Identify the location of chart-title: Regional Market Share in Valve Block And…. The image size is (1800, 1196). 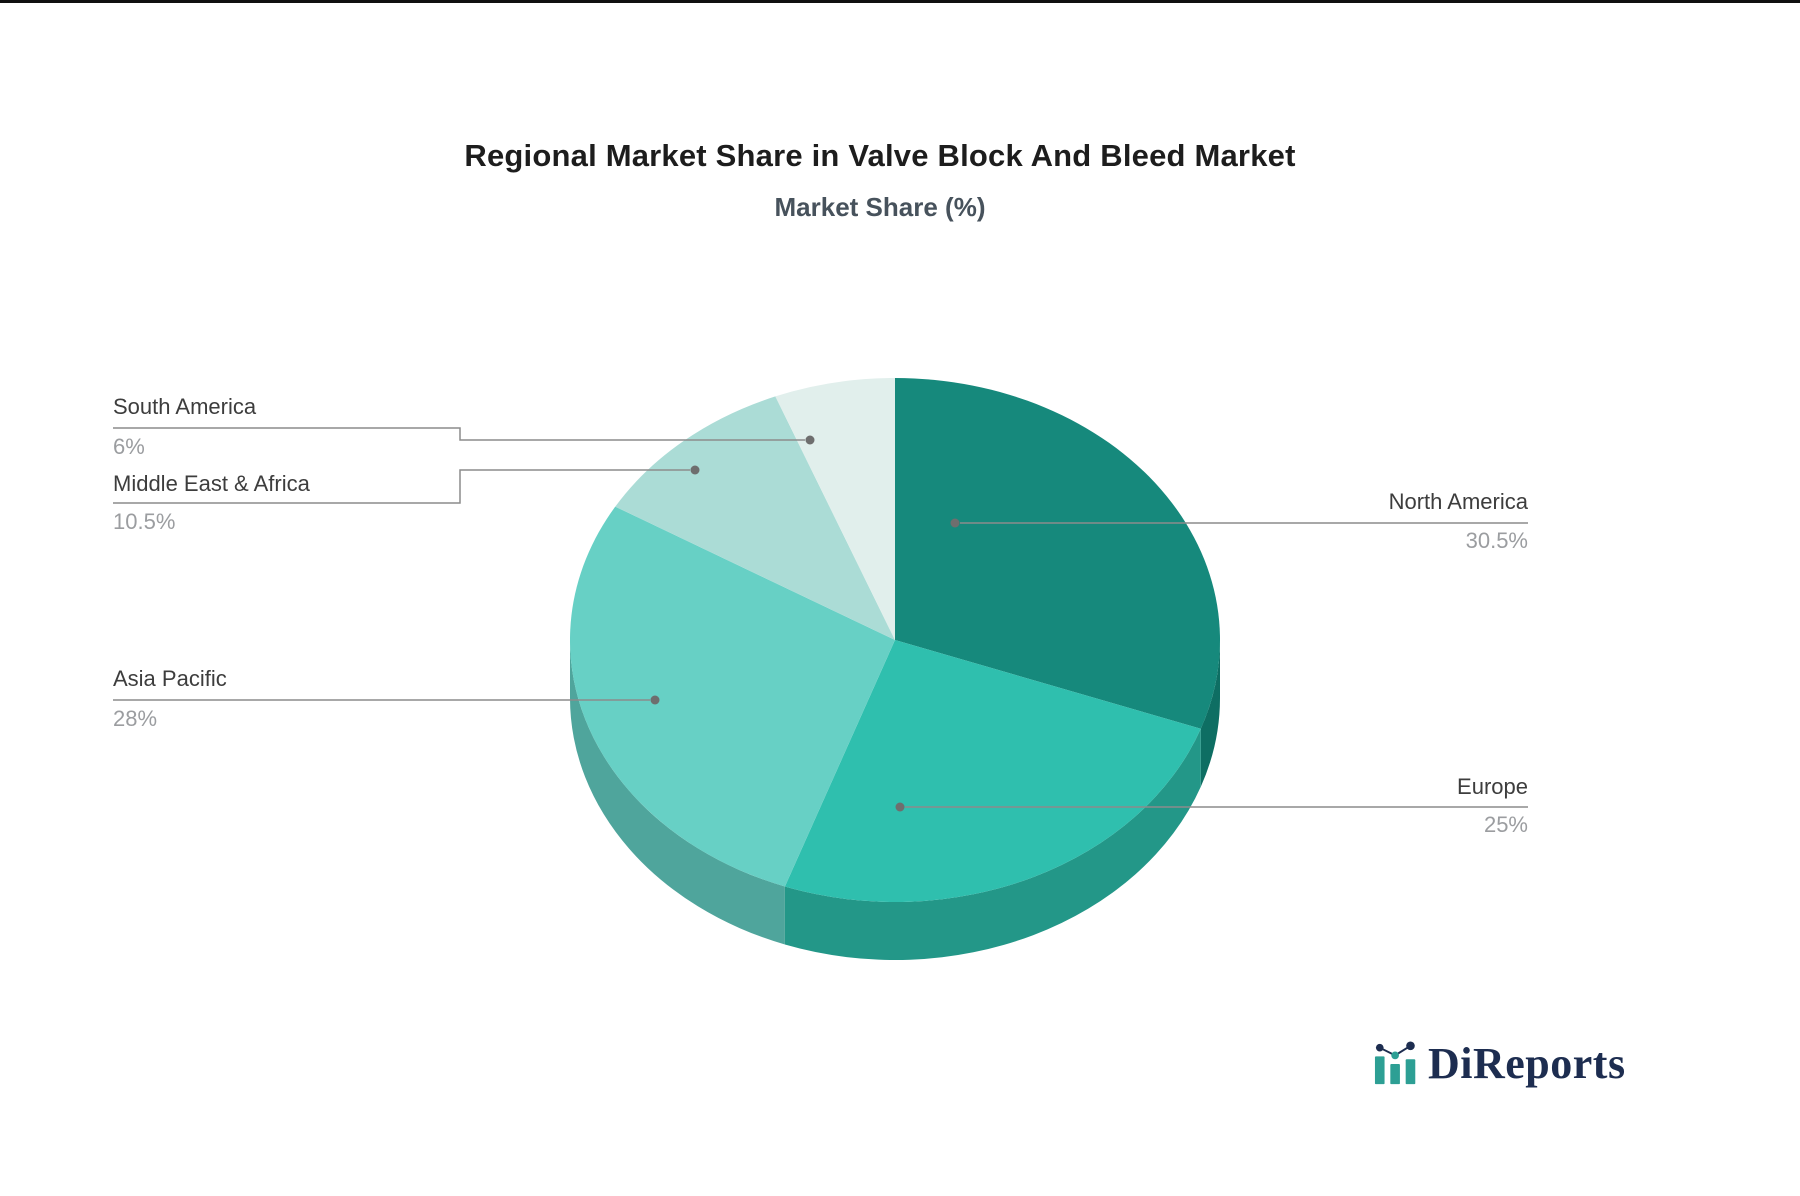
(880, 155).